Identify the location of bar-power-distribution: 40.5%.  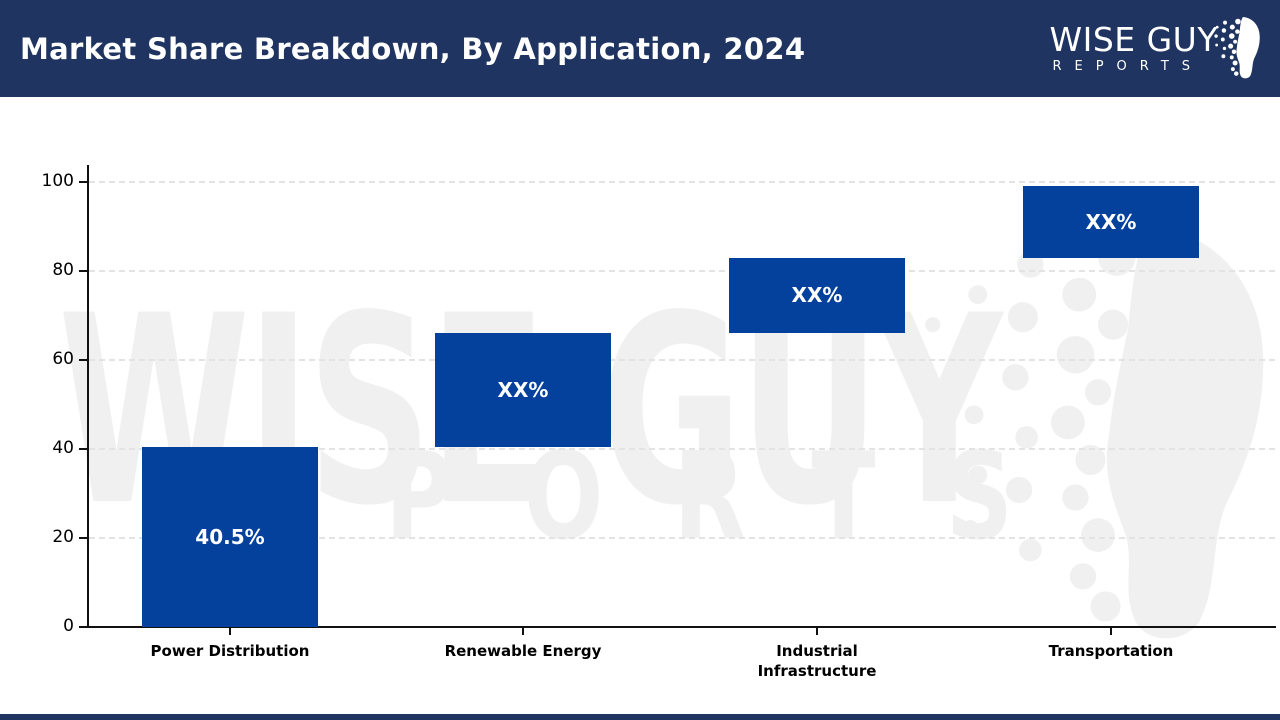
(230, 536).